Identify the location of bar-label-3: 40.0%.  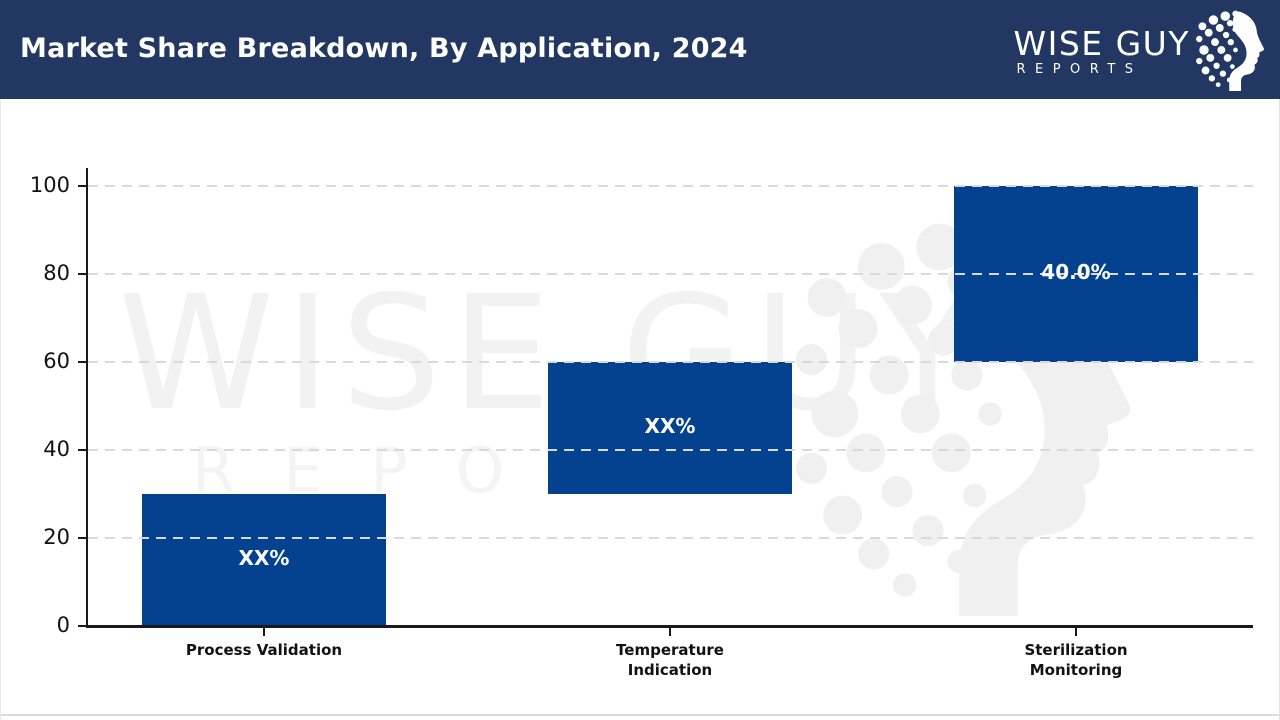
(1076, 272).